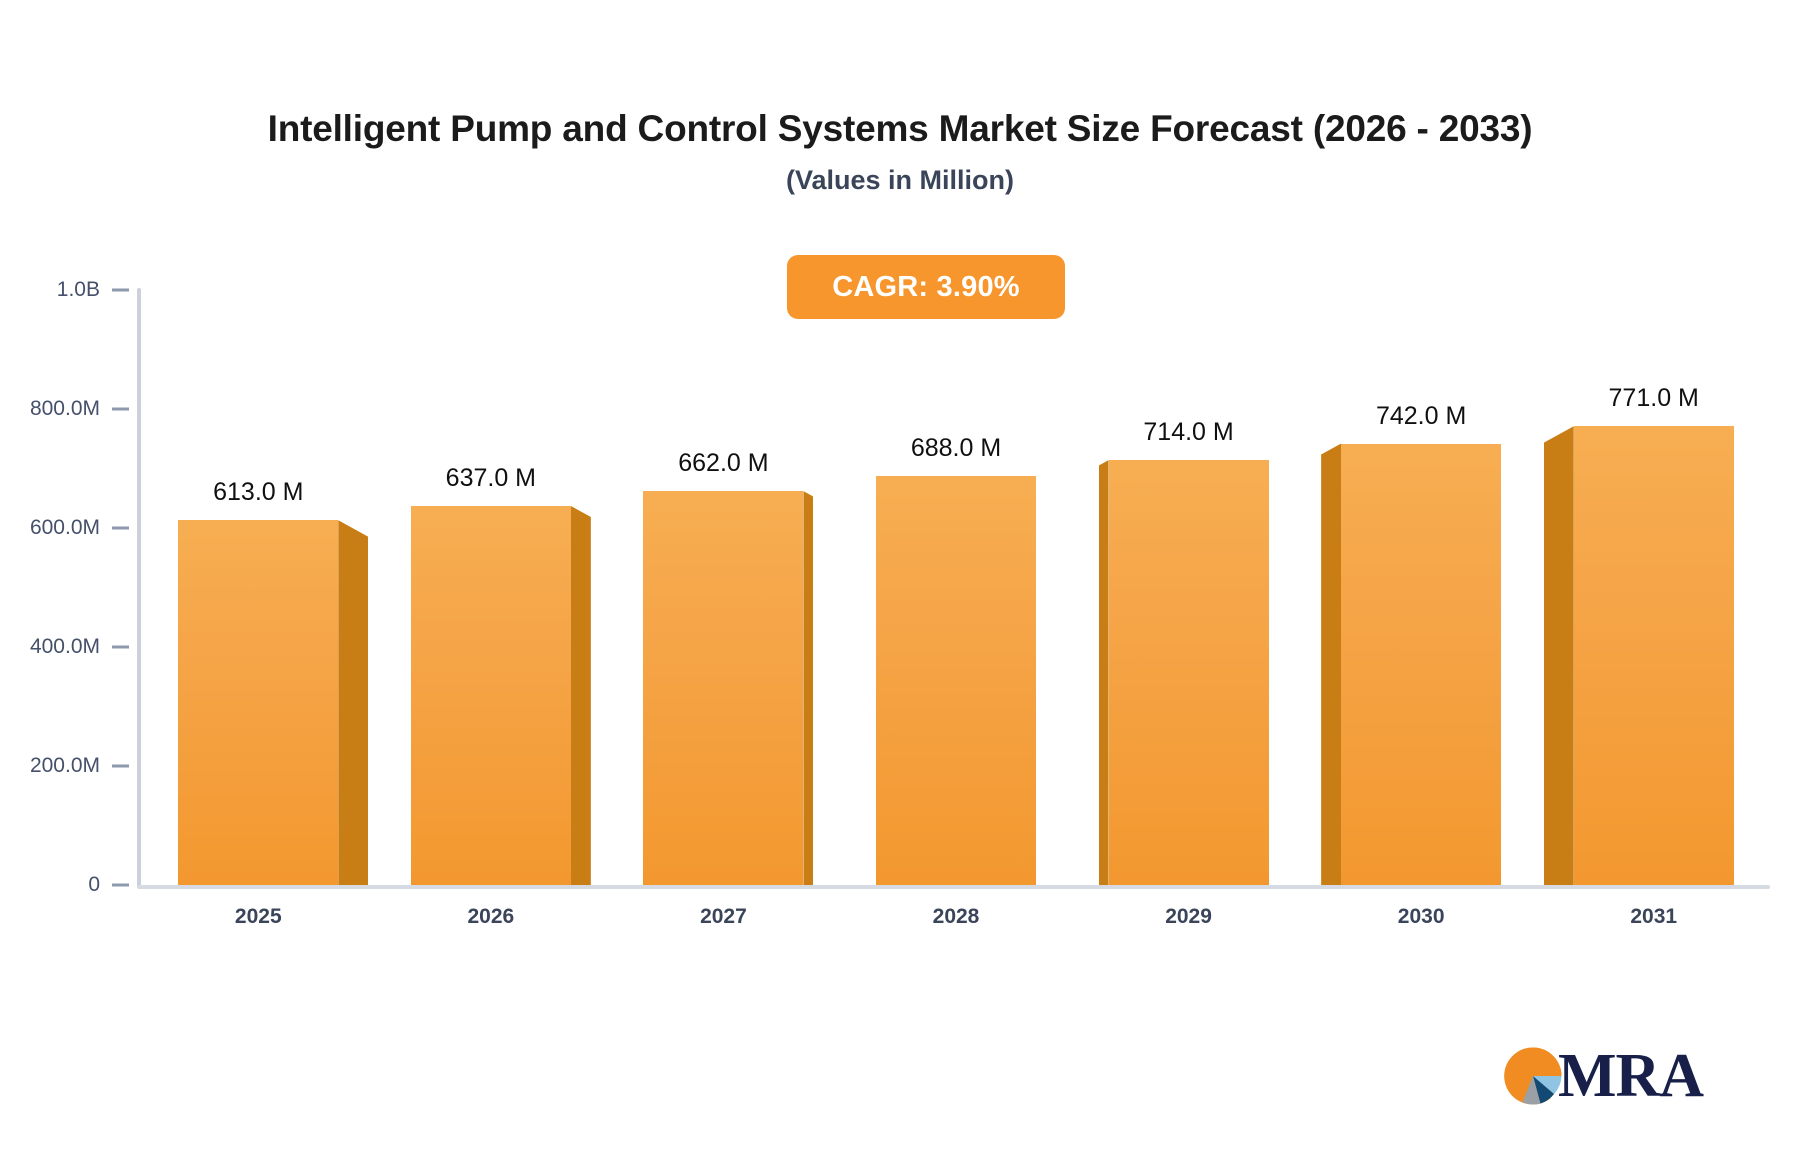  Describe the element at coordinates (956, 916) in the screenshot. I see `x-axis-tick-label-2028: 2028` at that location.